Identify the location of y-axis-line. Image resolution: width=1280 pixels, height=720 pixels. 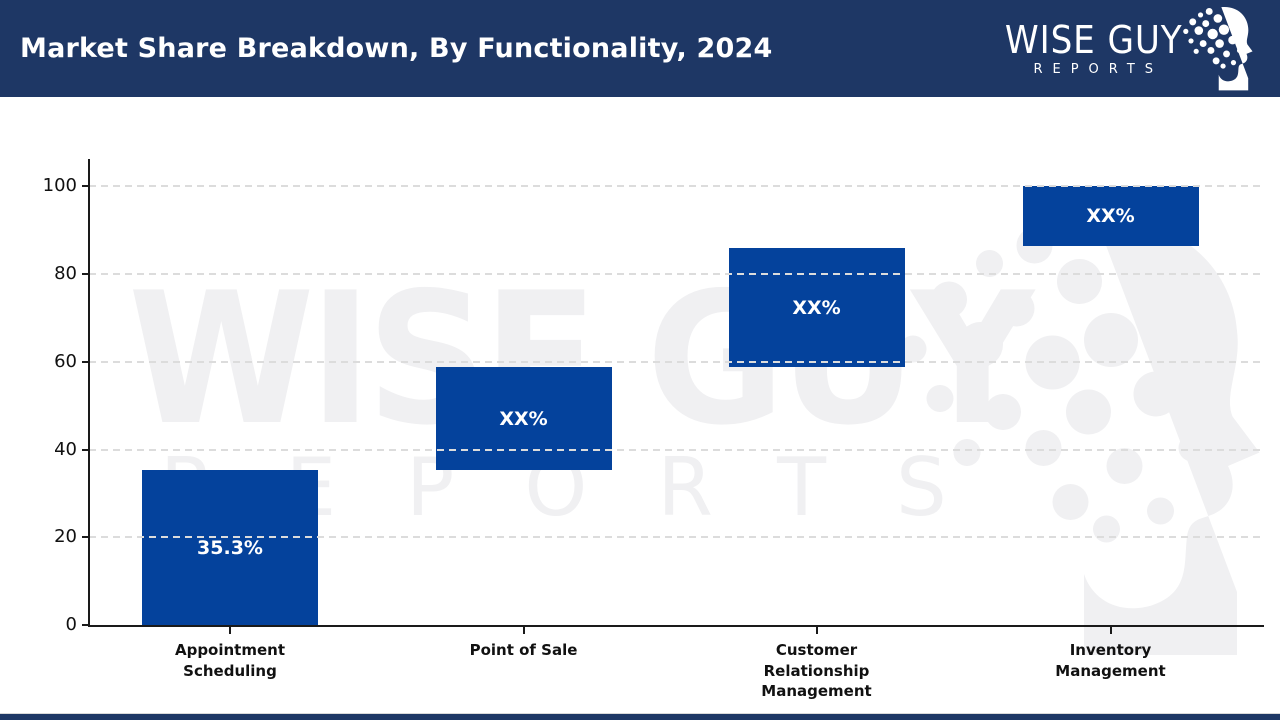
(89, 393).